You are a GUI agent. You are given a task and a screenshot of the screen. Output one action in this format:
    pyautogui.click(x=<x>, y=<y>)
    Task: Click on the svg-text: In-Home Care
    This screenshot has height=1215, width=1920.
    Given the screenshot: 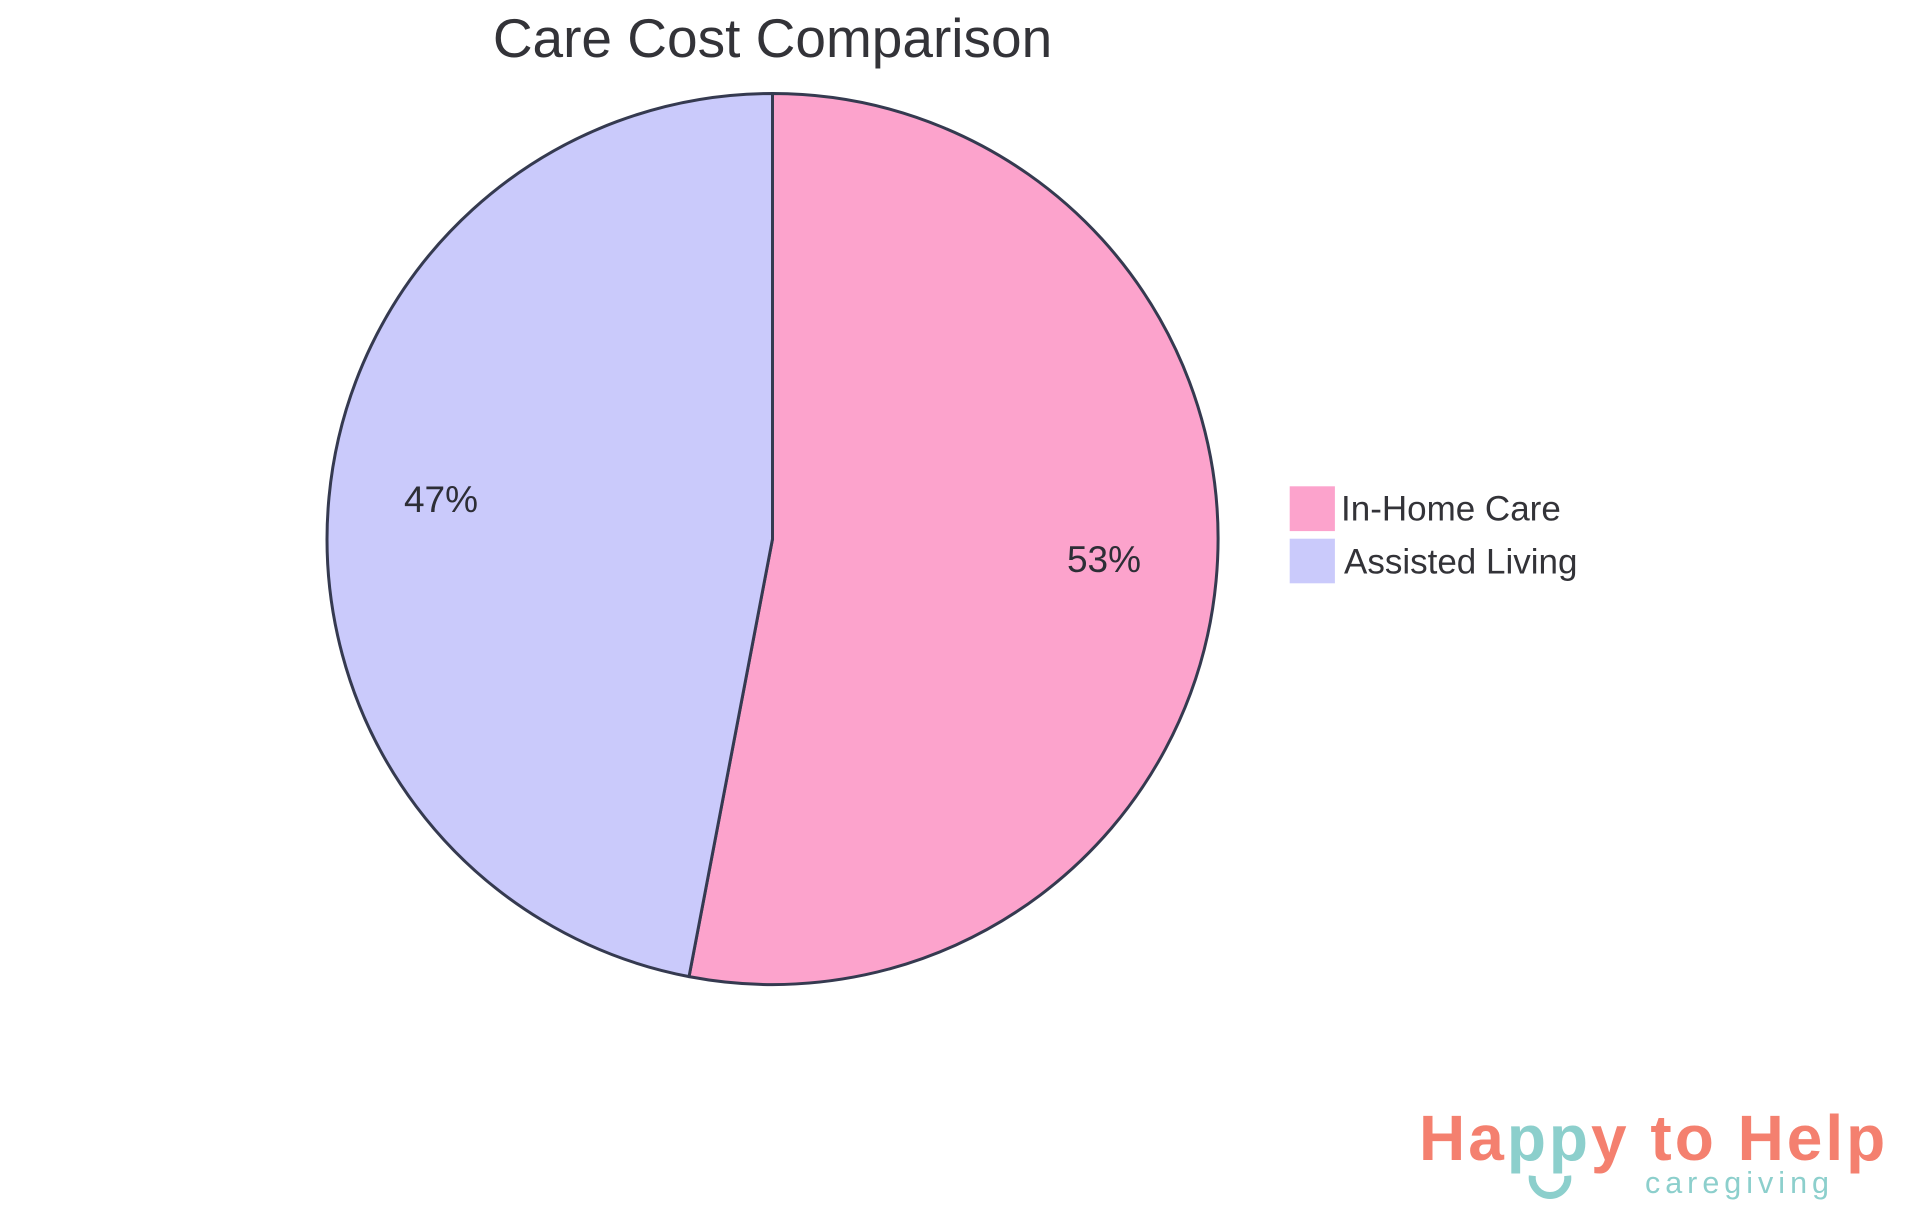 What is the action you would take?
    pyautogui.click(x=1451, y=509)
    